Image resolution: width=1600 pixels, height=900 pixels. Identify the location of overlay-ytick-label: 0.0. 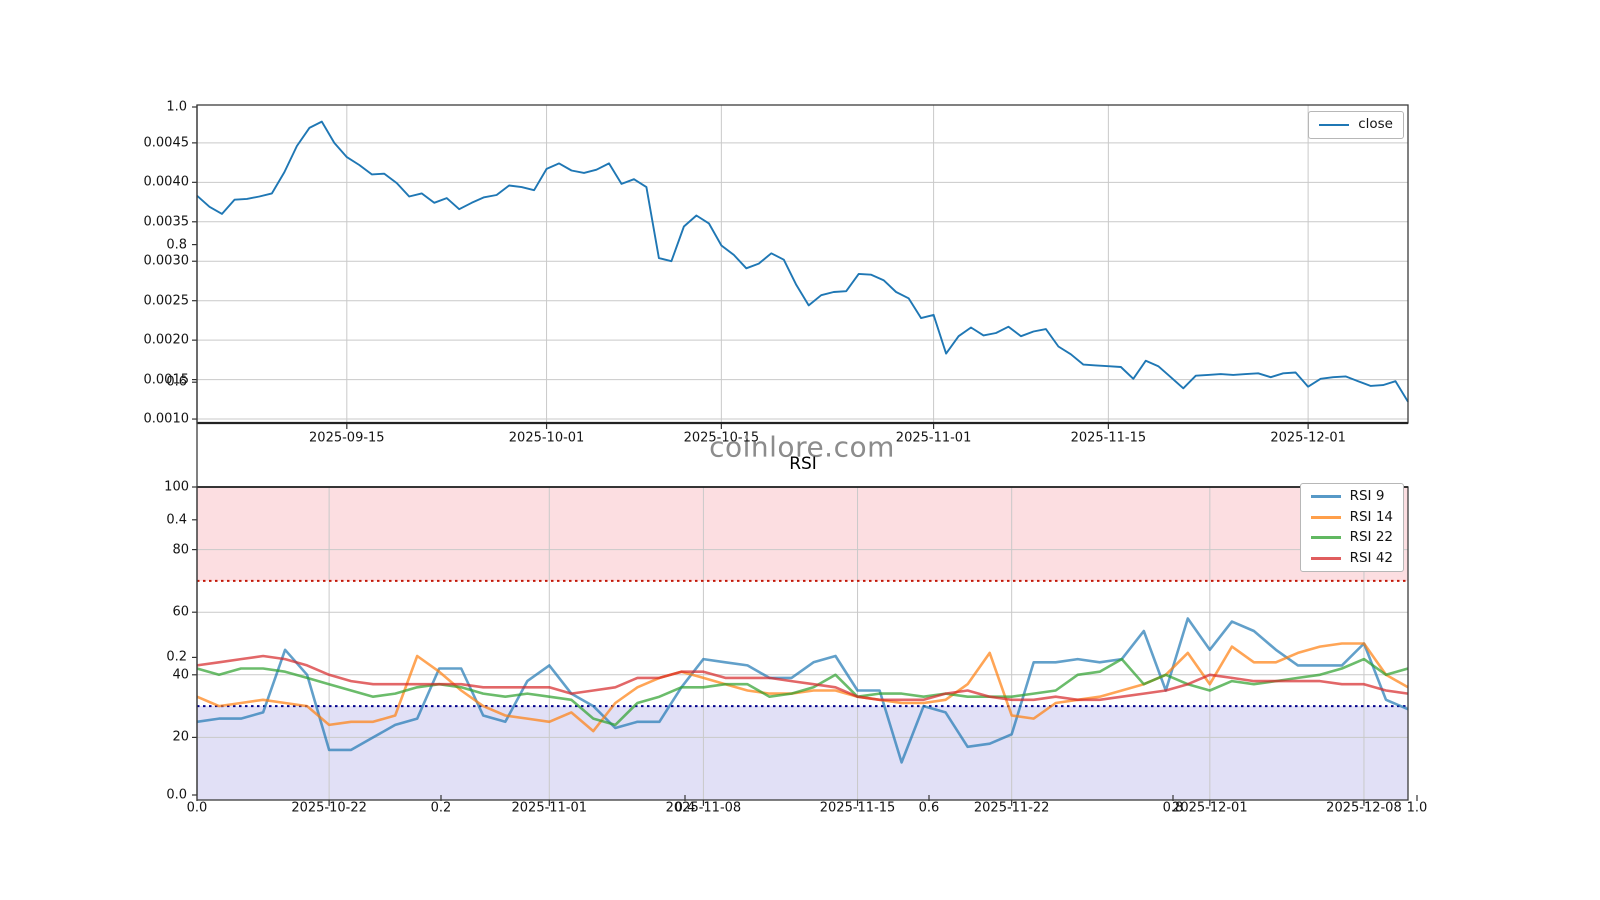
(176, 795).